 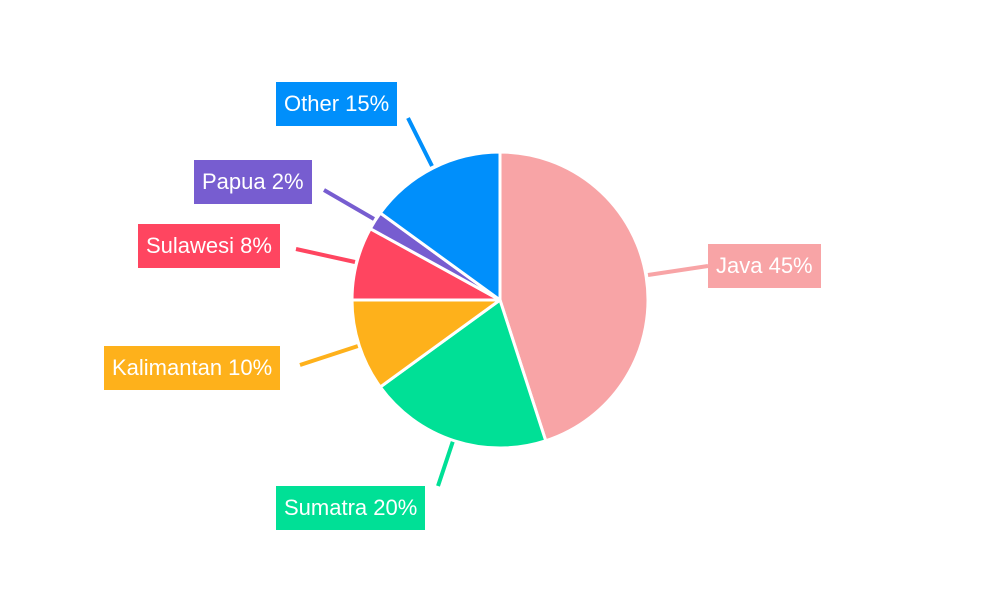 What do you see at coordinates (574, 296) in the screenshot?
I see `pie-slice-java` at bounding box center [574, 296].